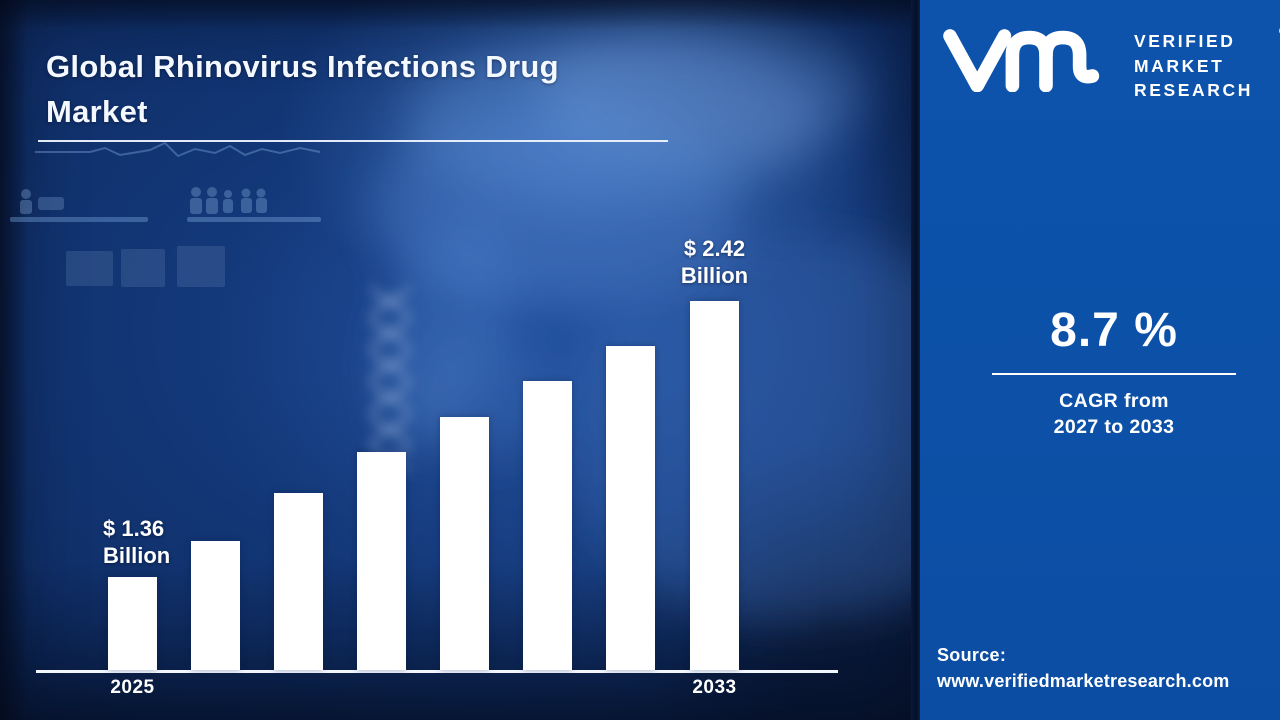 The width and height of the screenshot is (1280, 720). Describe the element at coordinates (132, 623) in the screenshot. I see `bar-2025` at that location.